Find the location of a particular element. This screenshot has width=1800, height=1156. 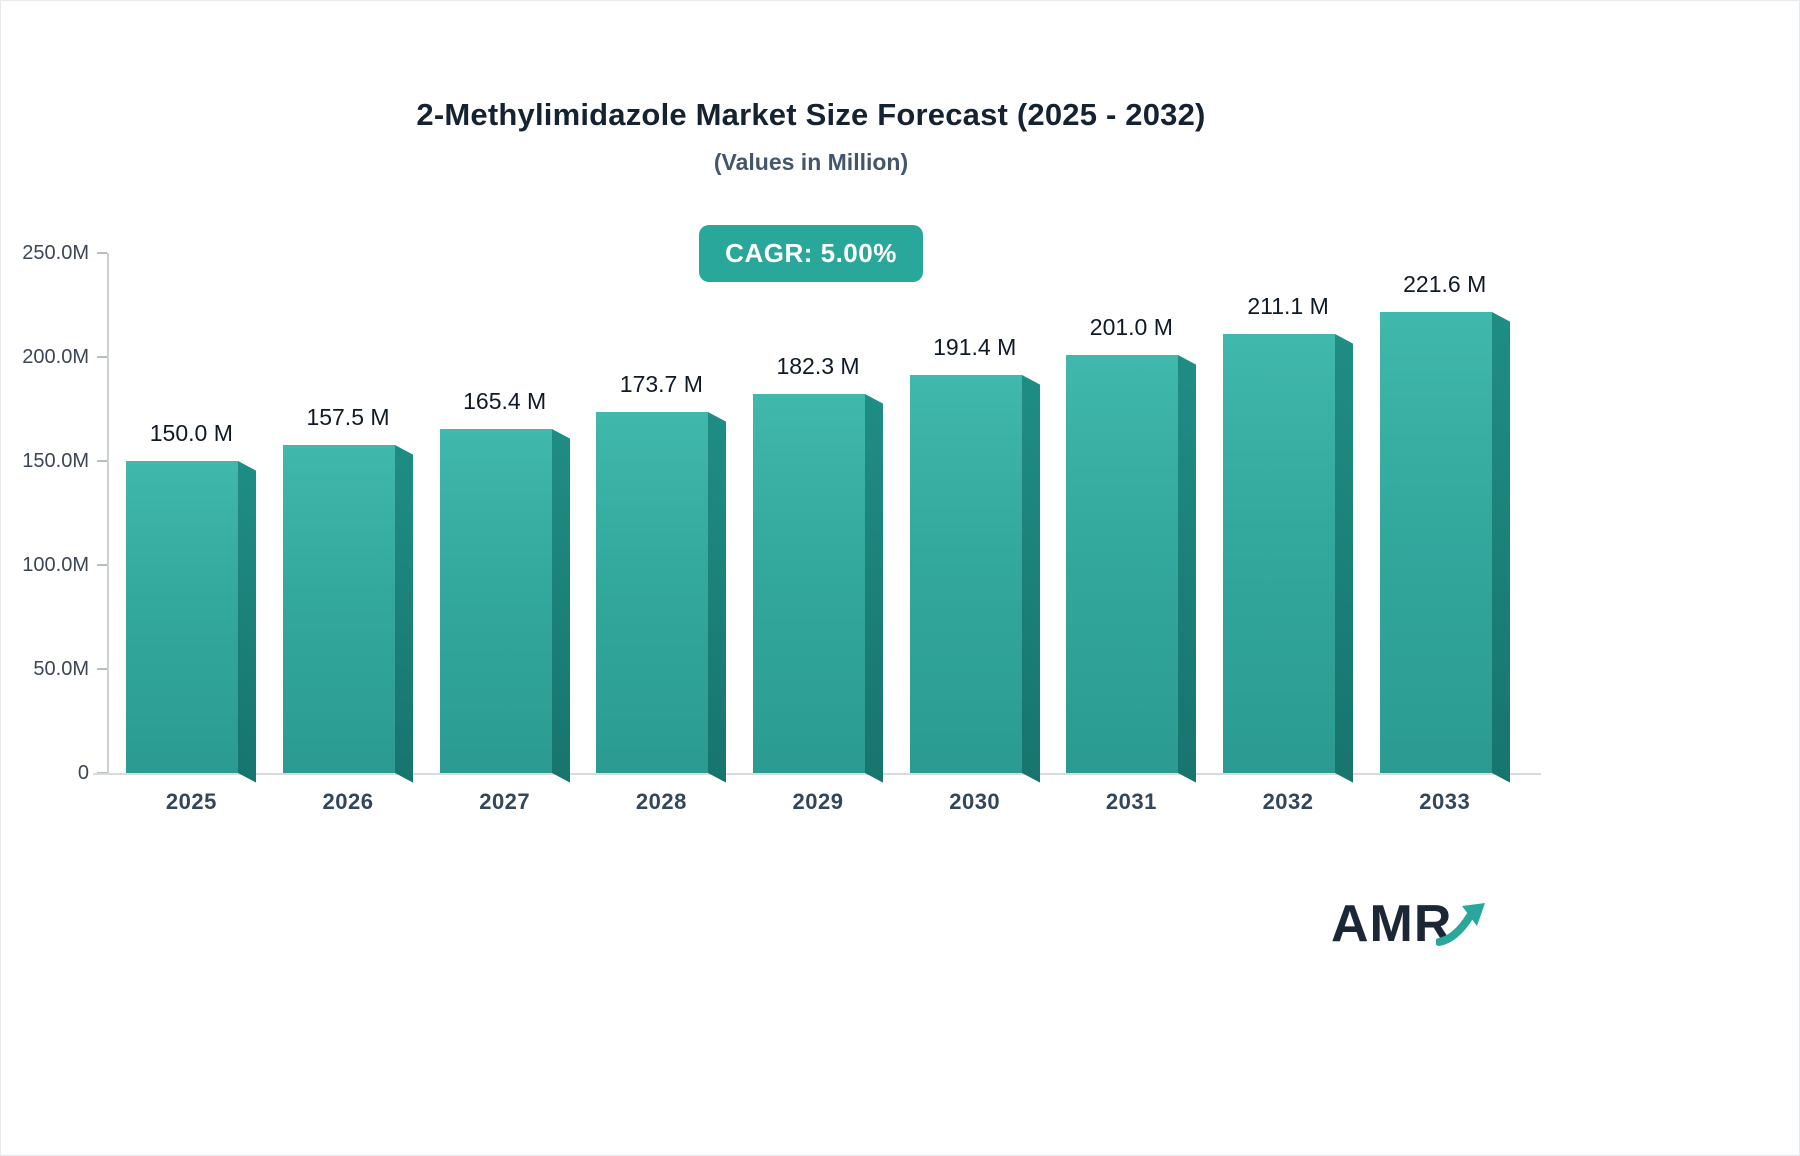

bar-value-label: 211.1 M is located at coordinates (1288, 306).